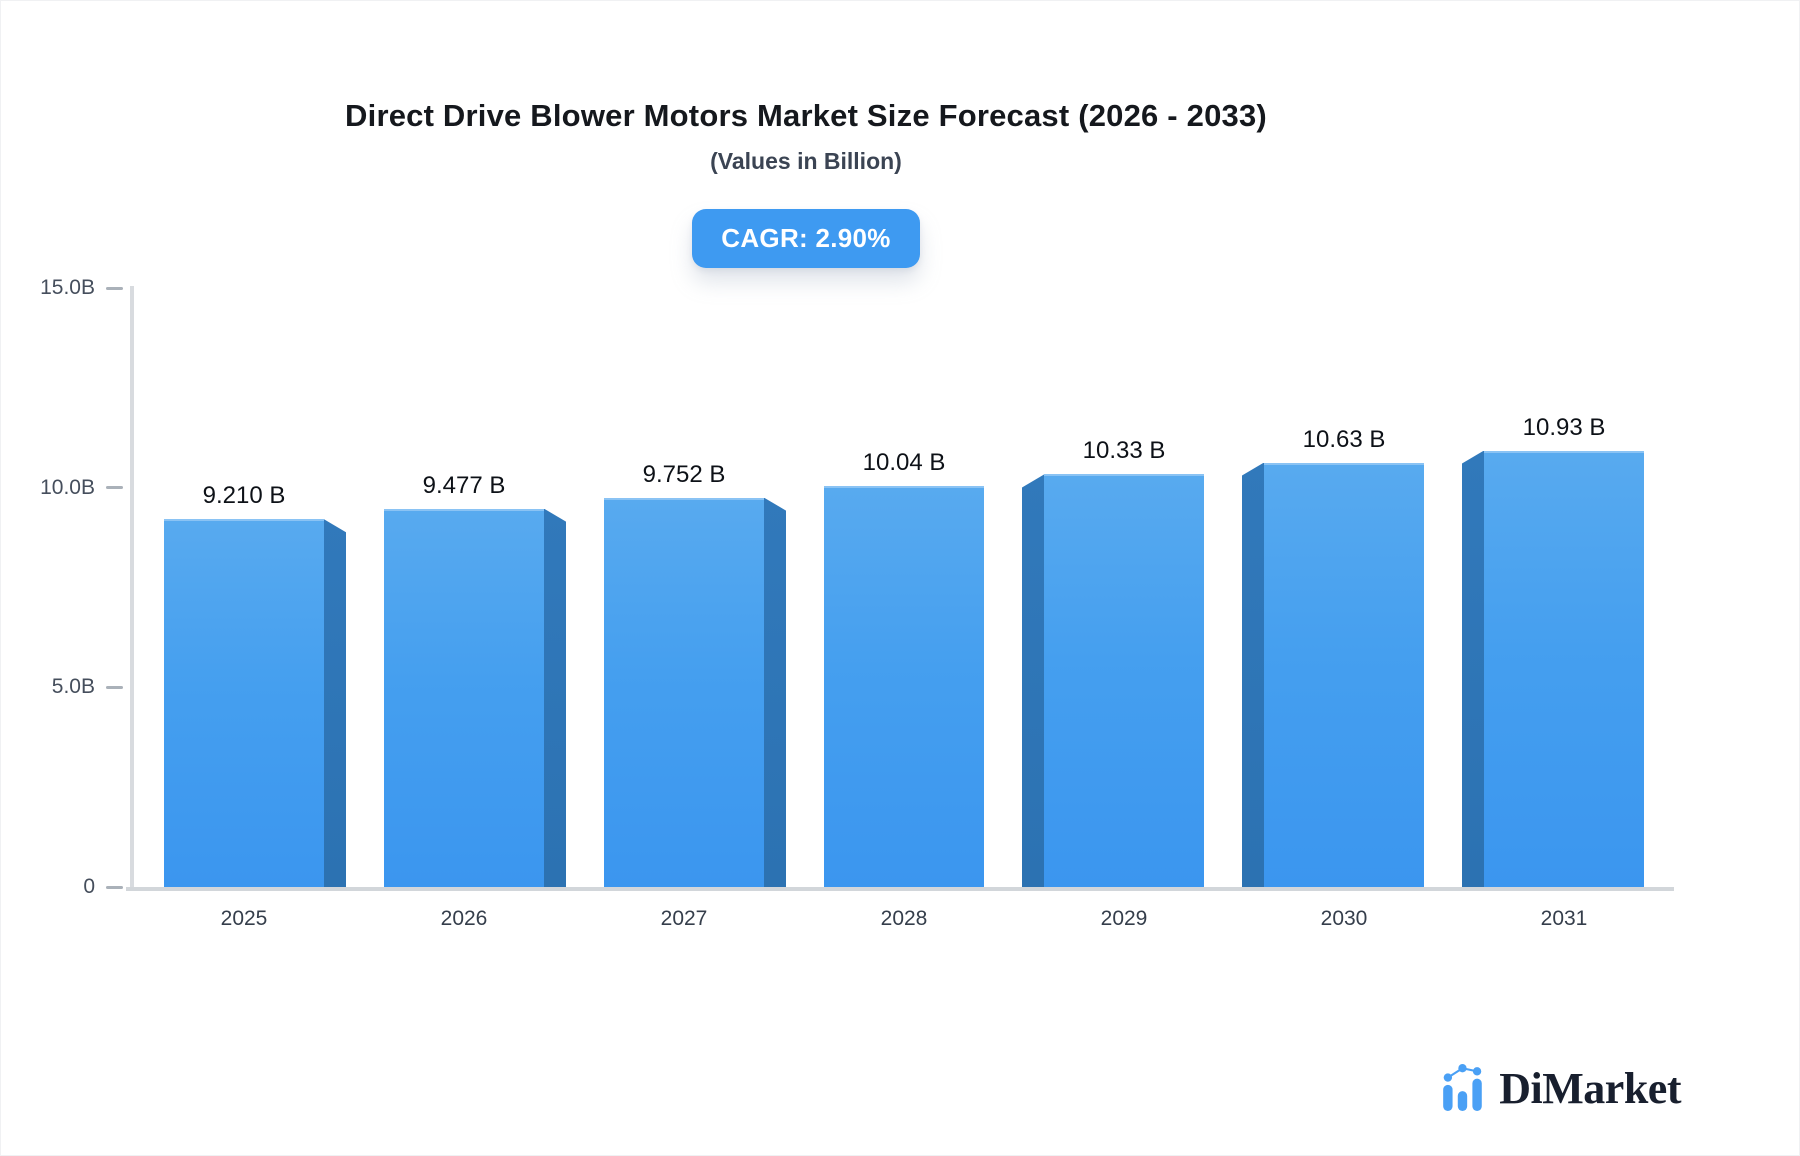 This screenshot has height=1156, width=1800. I want to click on bar-column: 9.477 B 2026, so click(464, 609).